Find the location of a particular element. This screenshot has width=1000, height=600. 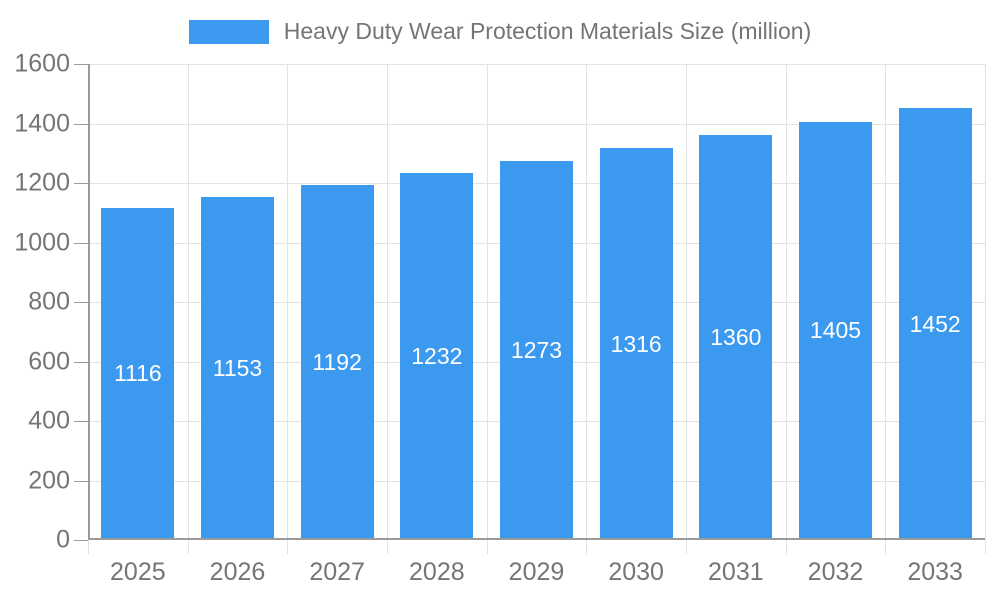

y-axis-label: 1200 is located at coordinates (42, 182).